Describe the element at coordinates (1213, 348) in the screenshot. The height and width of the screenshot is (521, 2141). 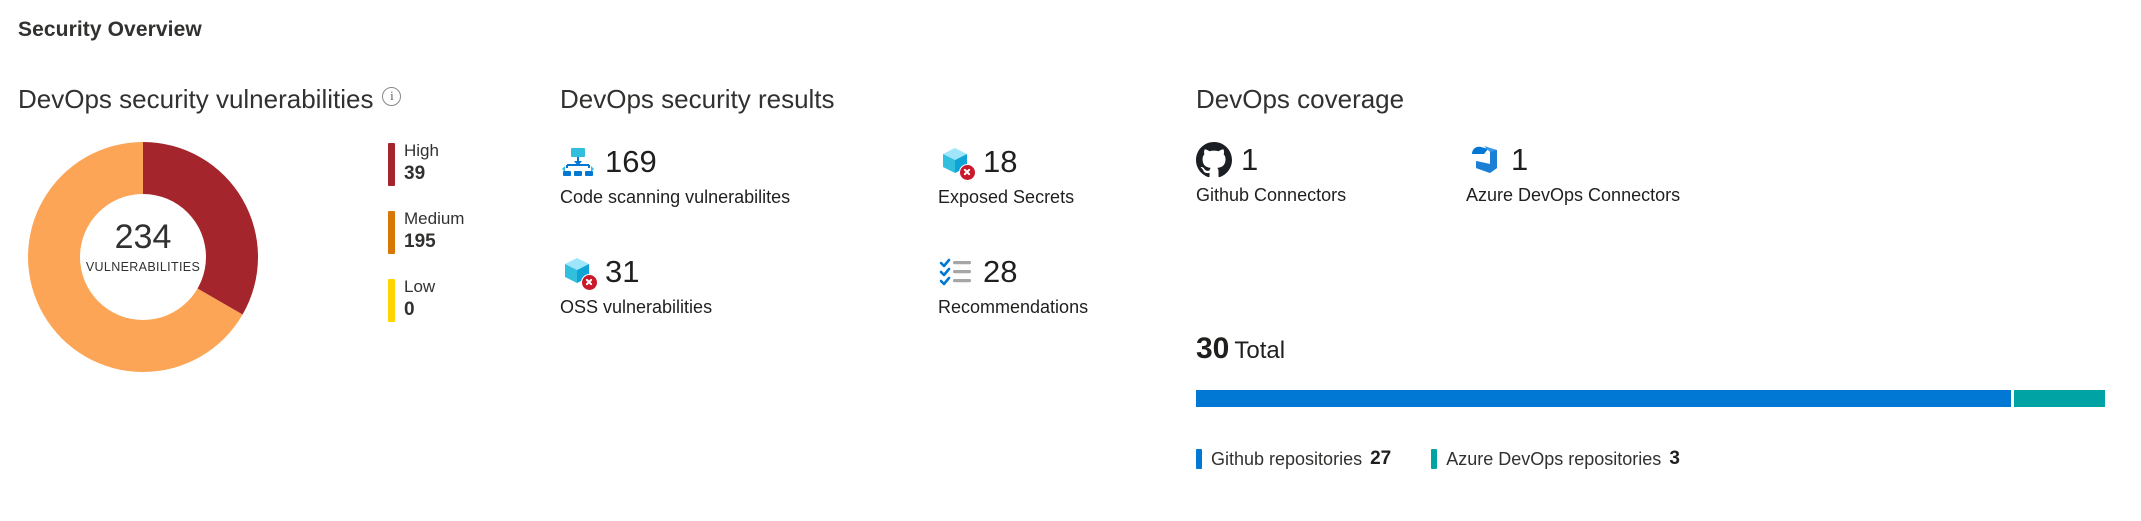
I see `coverage-total-value: 30` at that location.